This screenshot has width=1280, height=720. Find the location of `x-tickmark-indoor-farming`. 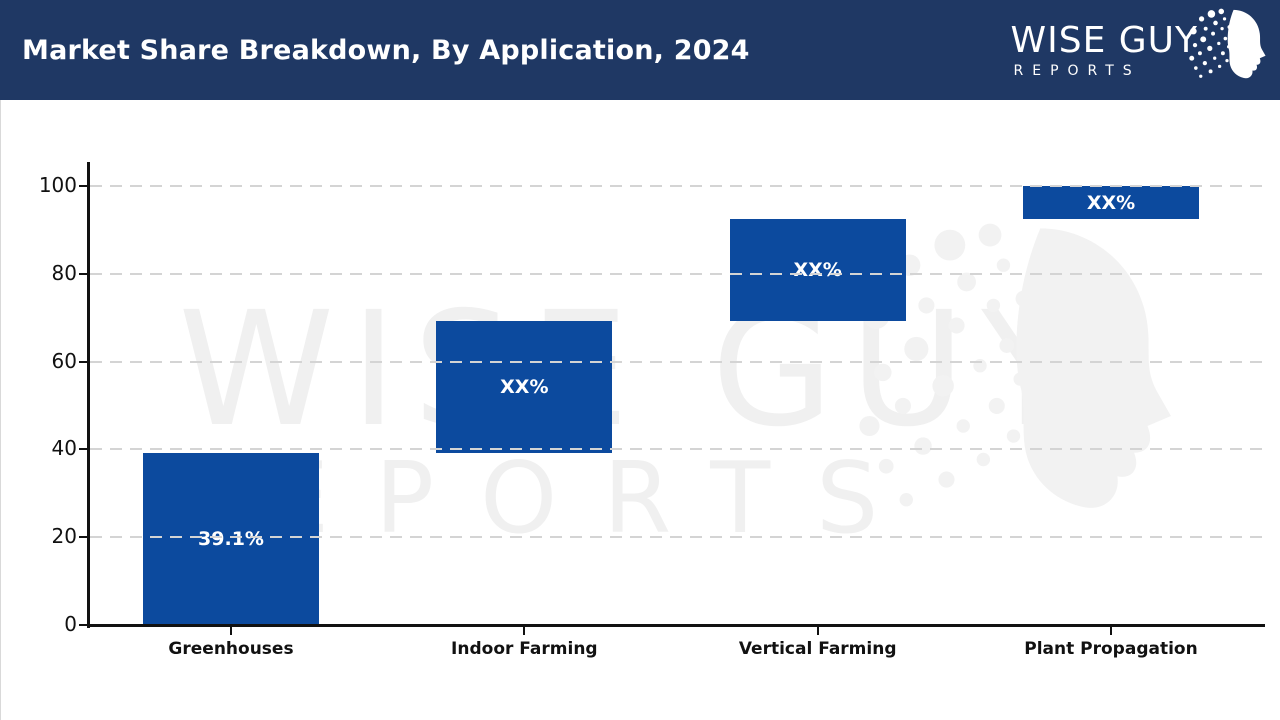

x-tickmark-indoor-farming is located at coordinates (524, 631).